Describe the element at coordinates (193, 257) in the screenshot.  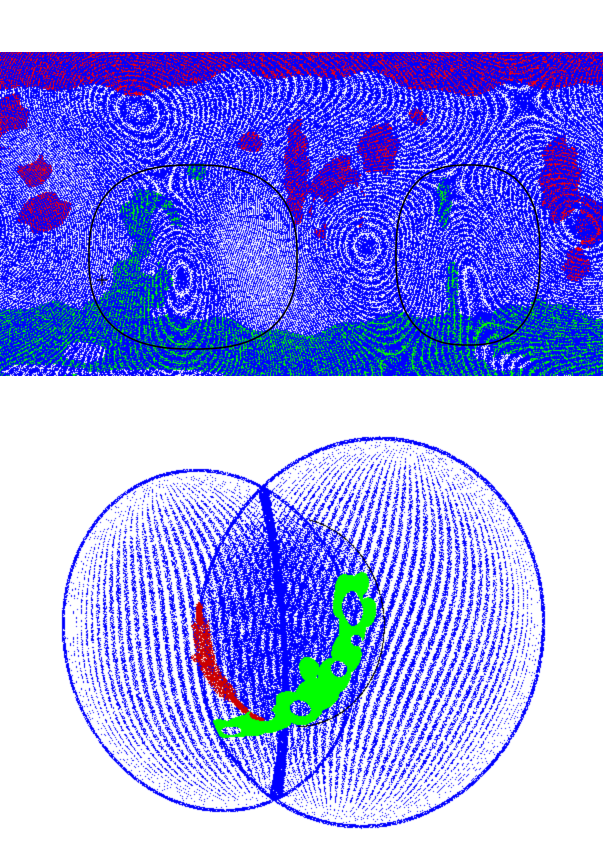
I see `western-closed-contour` at that location.